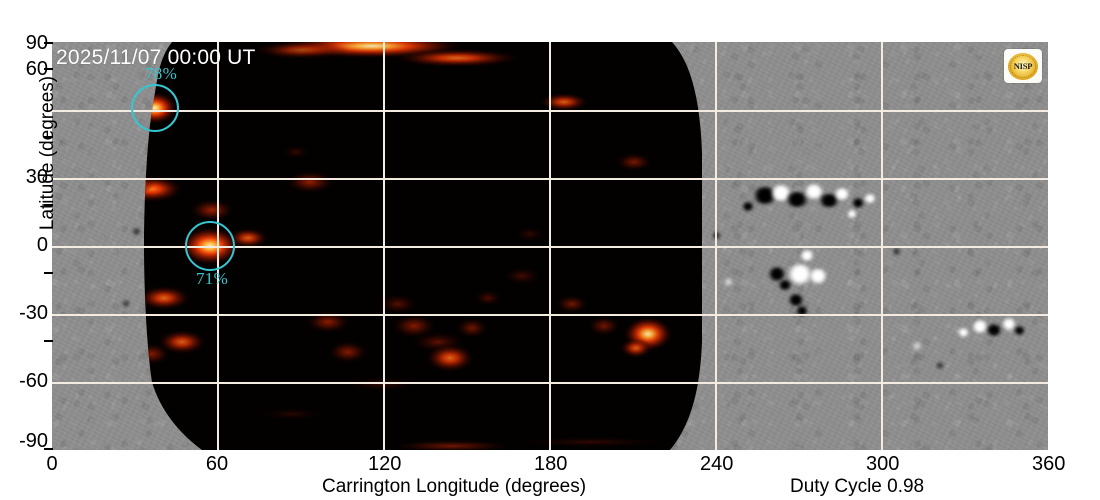 The width and height of the screenshot is (1100, 500). I want to click on y-tick-label: -90, so click(33, 441).